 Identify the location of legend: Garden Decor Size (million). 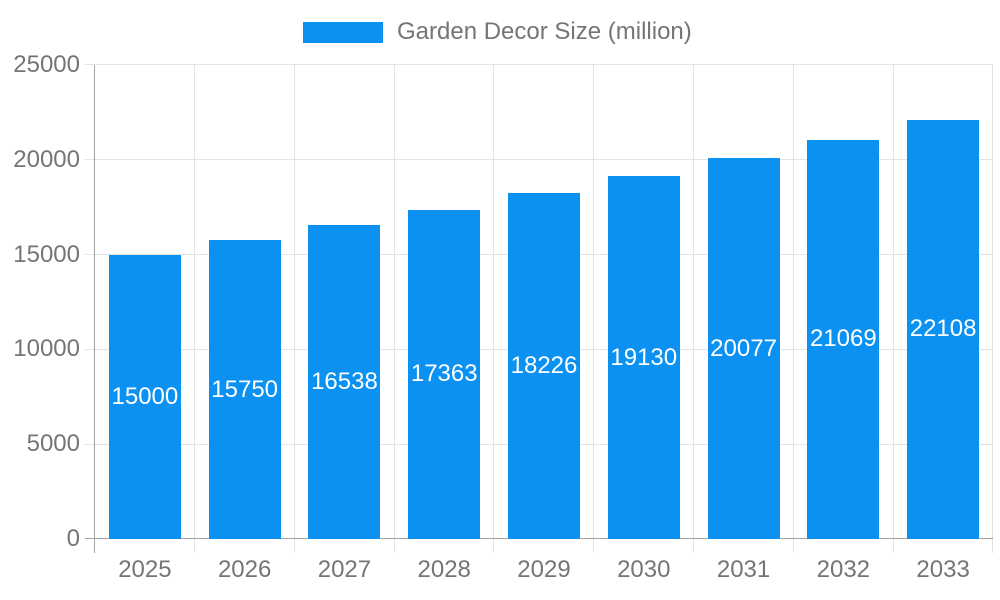
(497, 32).